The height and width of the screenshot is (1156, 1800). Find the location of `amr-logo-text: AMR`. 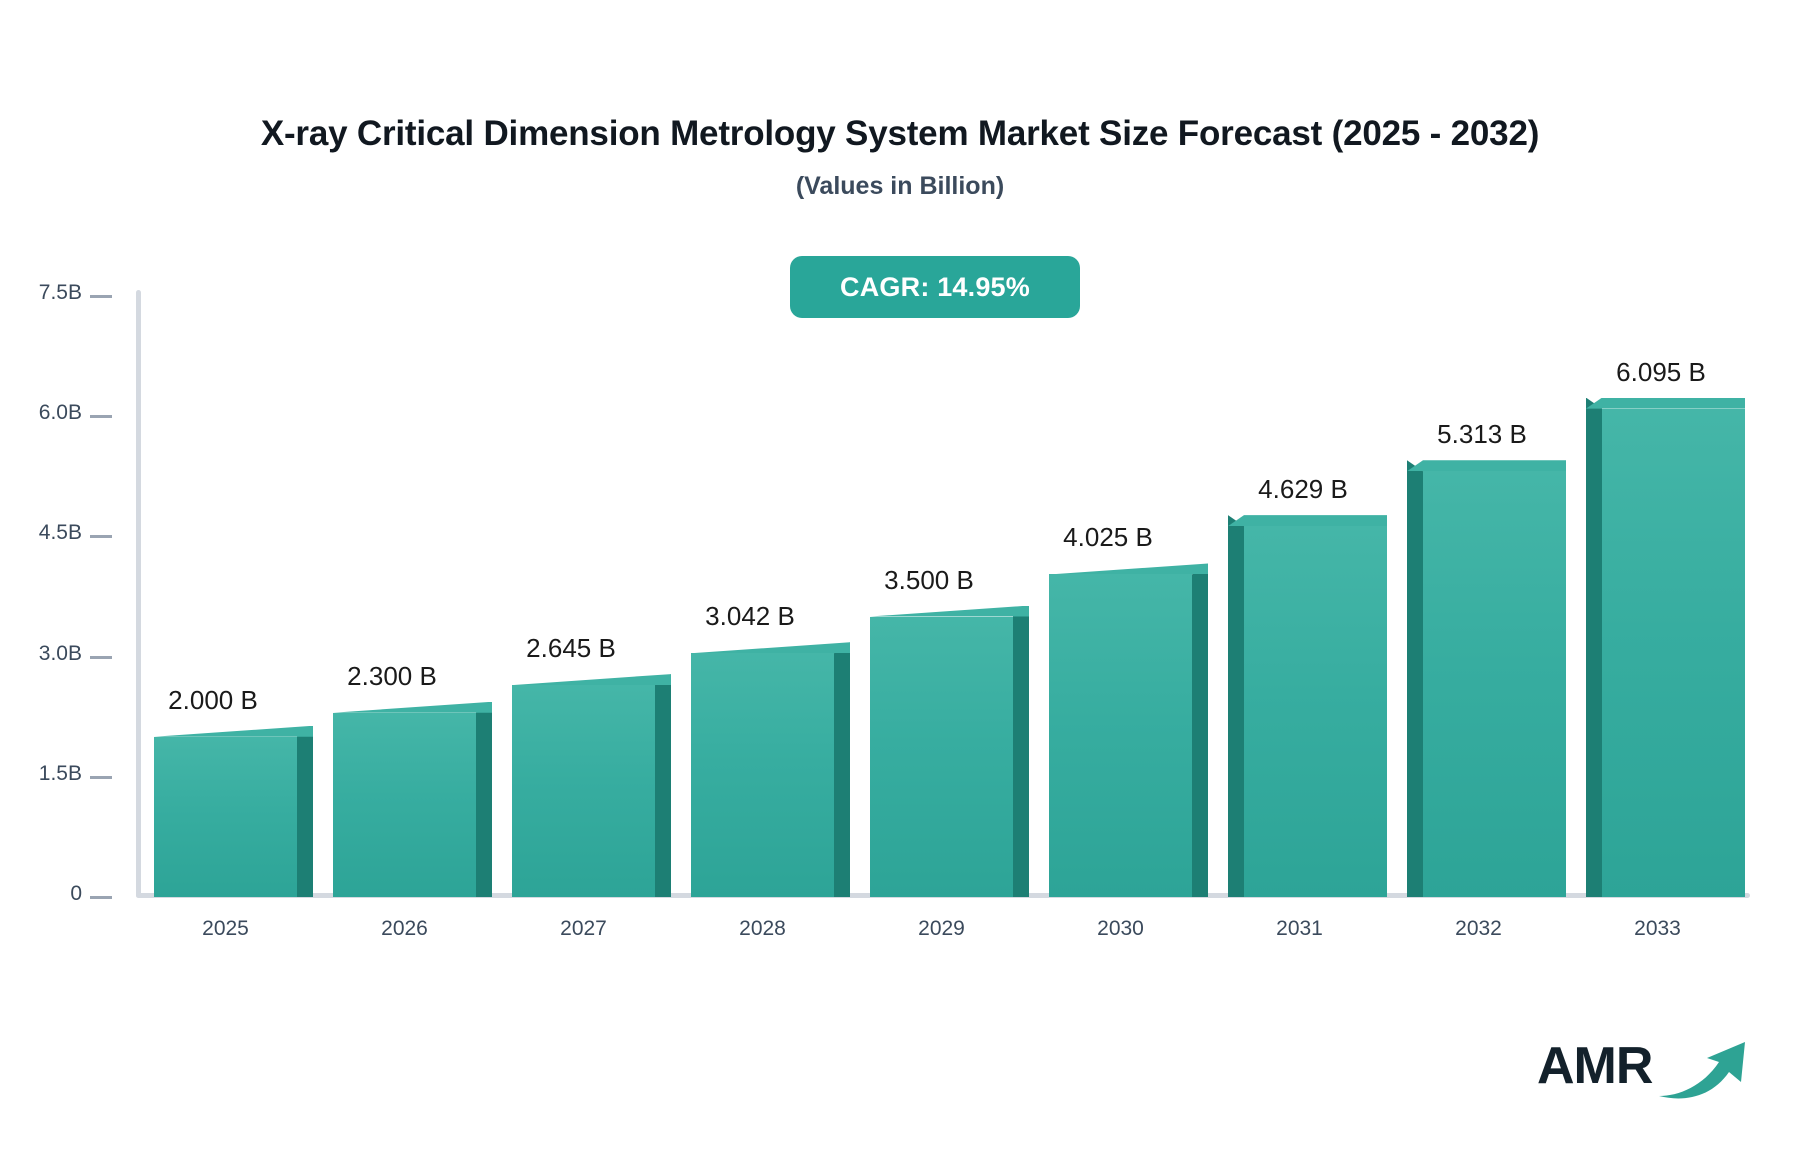

amr-logo-text: AMR is located at coordinates (1595, 1066).